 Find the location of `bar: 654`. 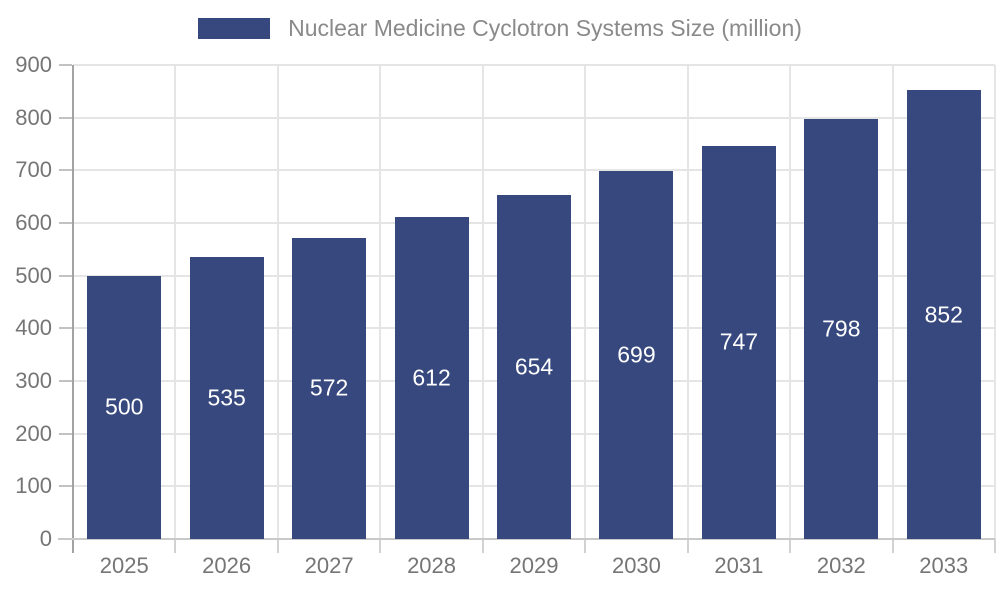

bar: 654 is located at coordinates (534, 366).